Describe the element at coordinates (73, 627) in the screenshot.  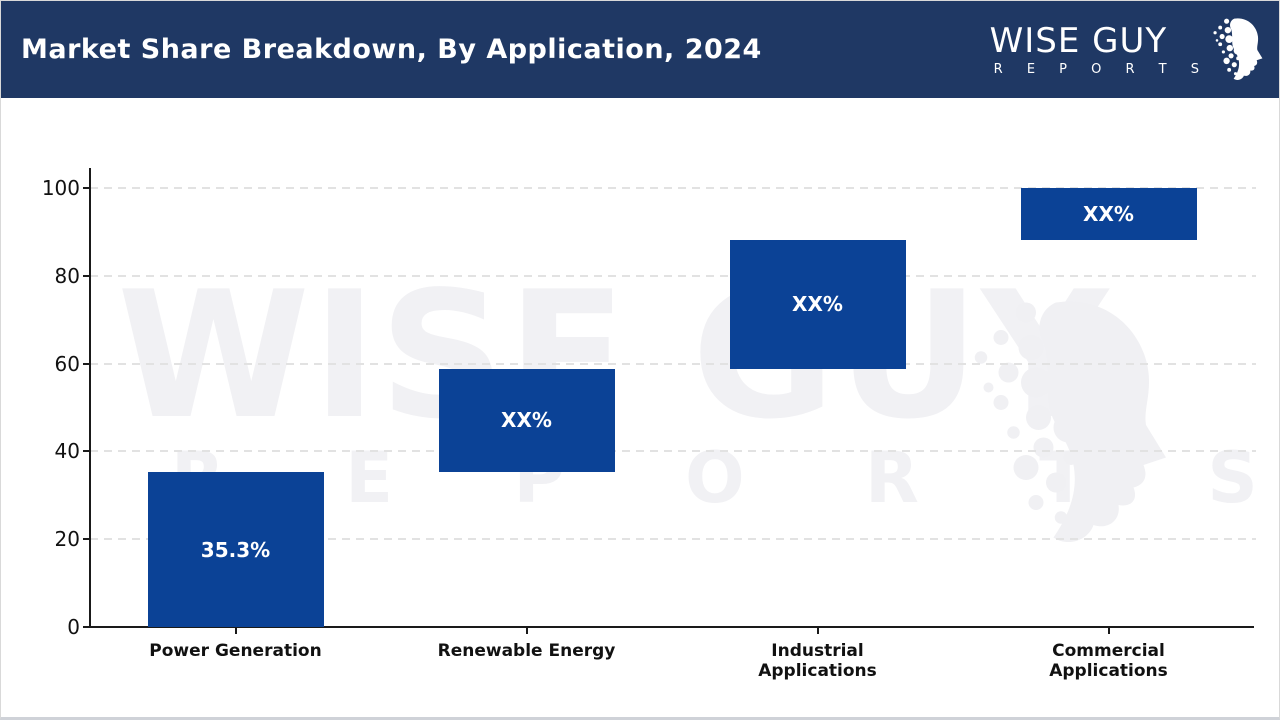
I see `y-tick-label-0: 0` at that location.